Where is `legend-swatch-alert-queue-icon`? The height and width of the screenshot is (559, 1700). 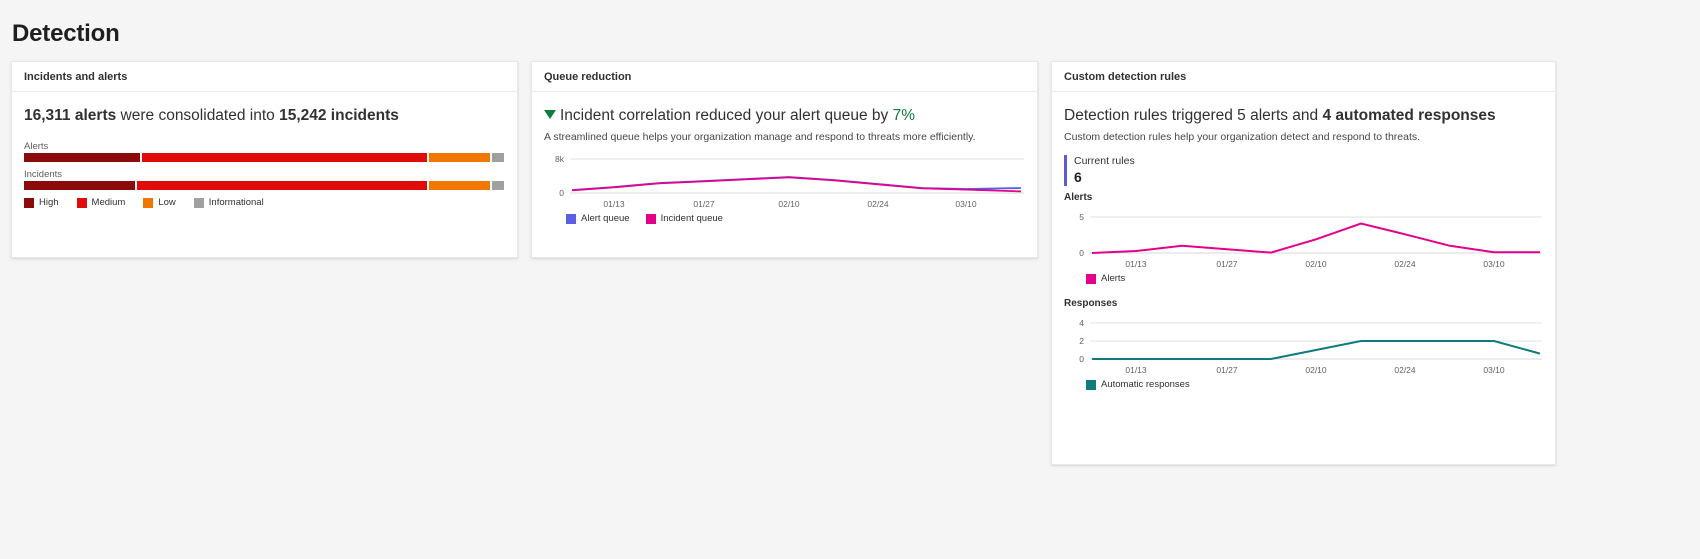 legend-swatch-alert-queue-icon is located at coordinates (571, 218).